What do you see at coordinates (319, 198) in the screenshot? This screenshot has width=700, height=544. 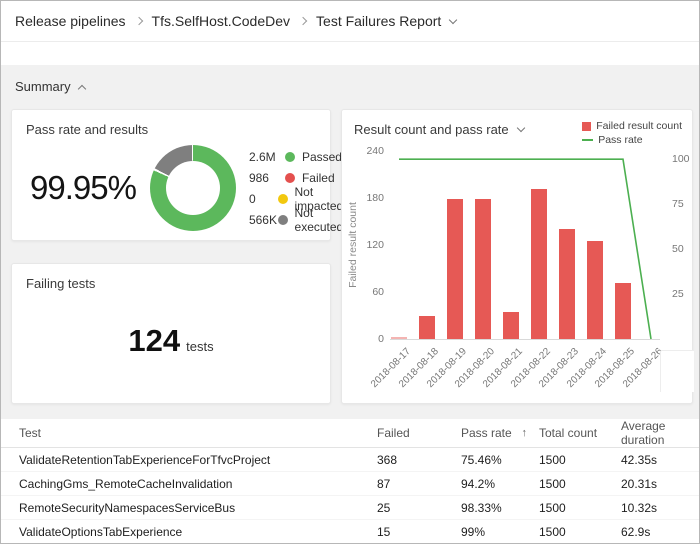 I see `legend-label: Not impacted` at bounding box center [319, 198].